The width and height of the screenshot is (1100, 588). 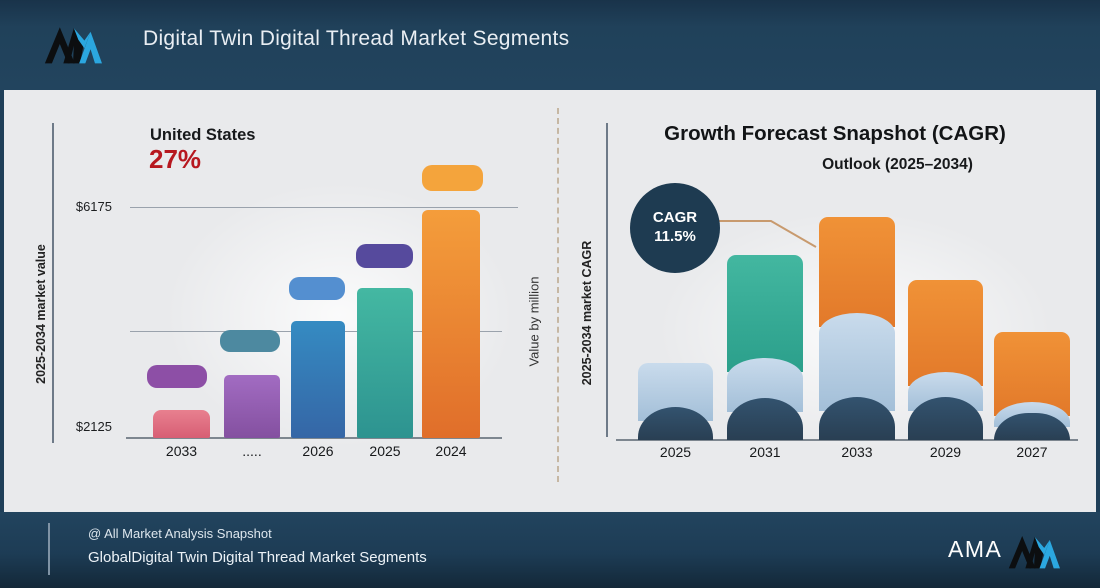 I want to click on left-chart-bar-2025, so click(x=385, y=363).